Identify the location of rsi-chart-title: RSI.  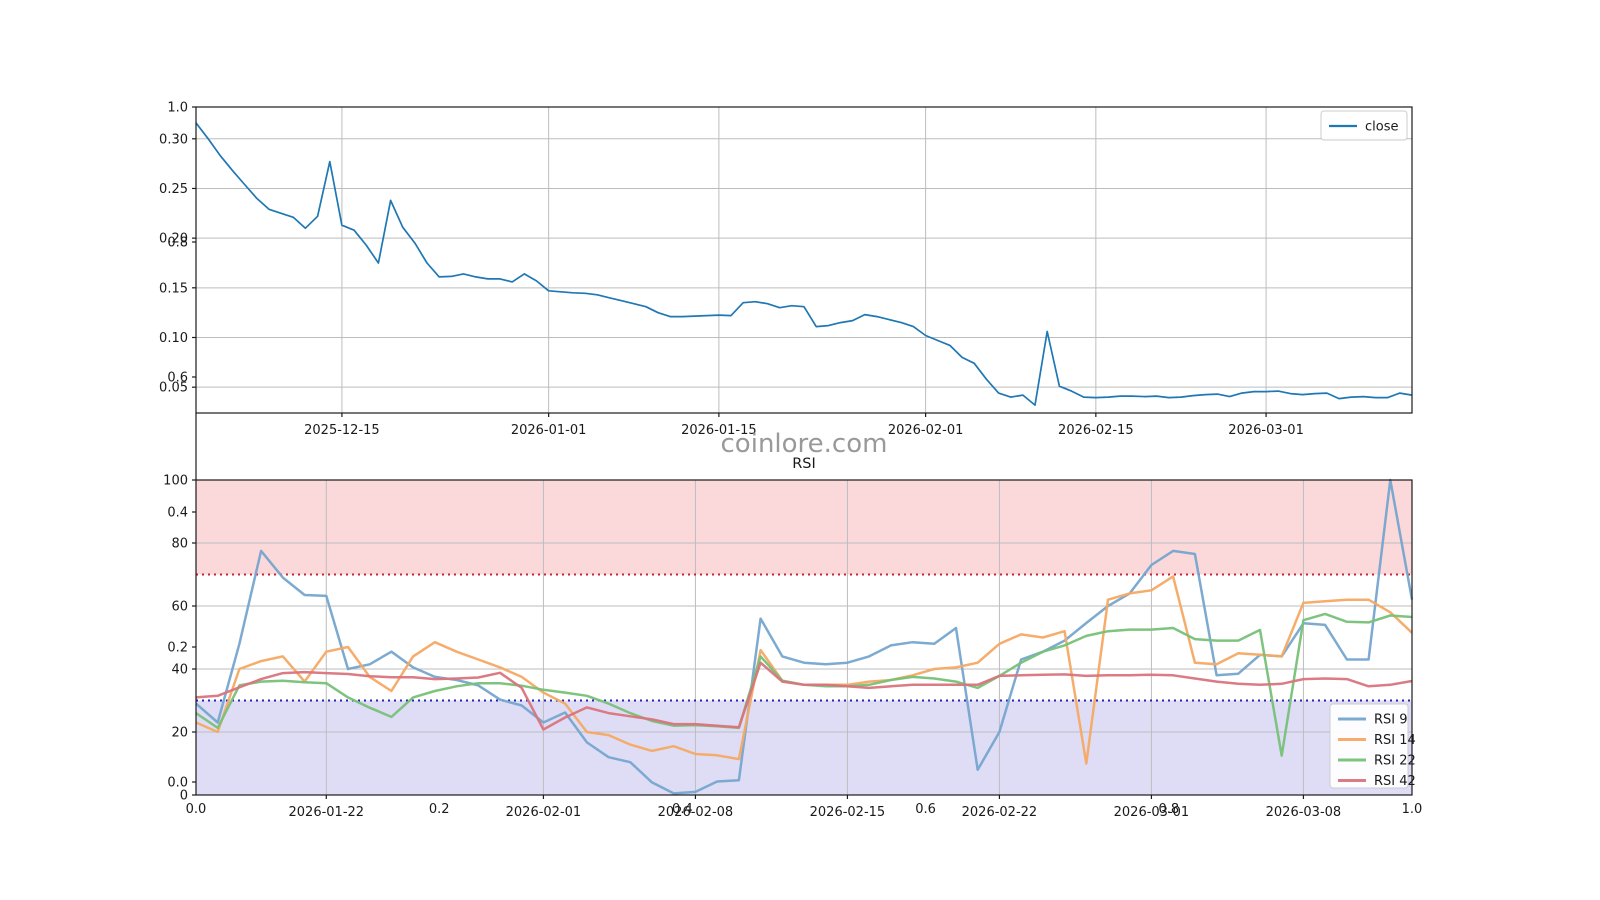
(804, 464).